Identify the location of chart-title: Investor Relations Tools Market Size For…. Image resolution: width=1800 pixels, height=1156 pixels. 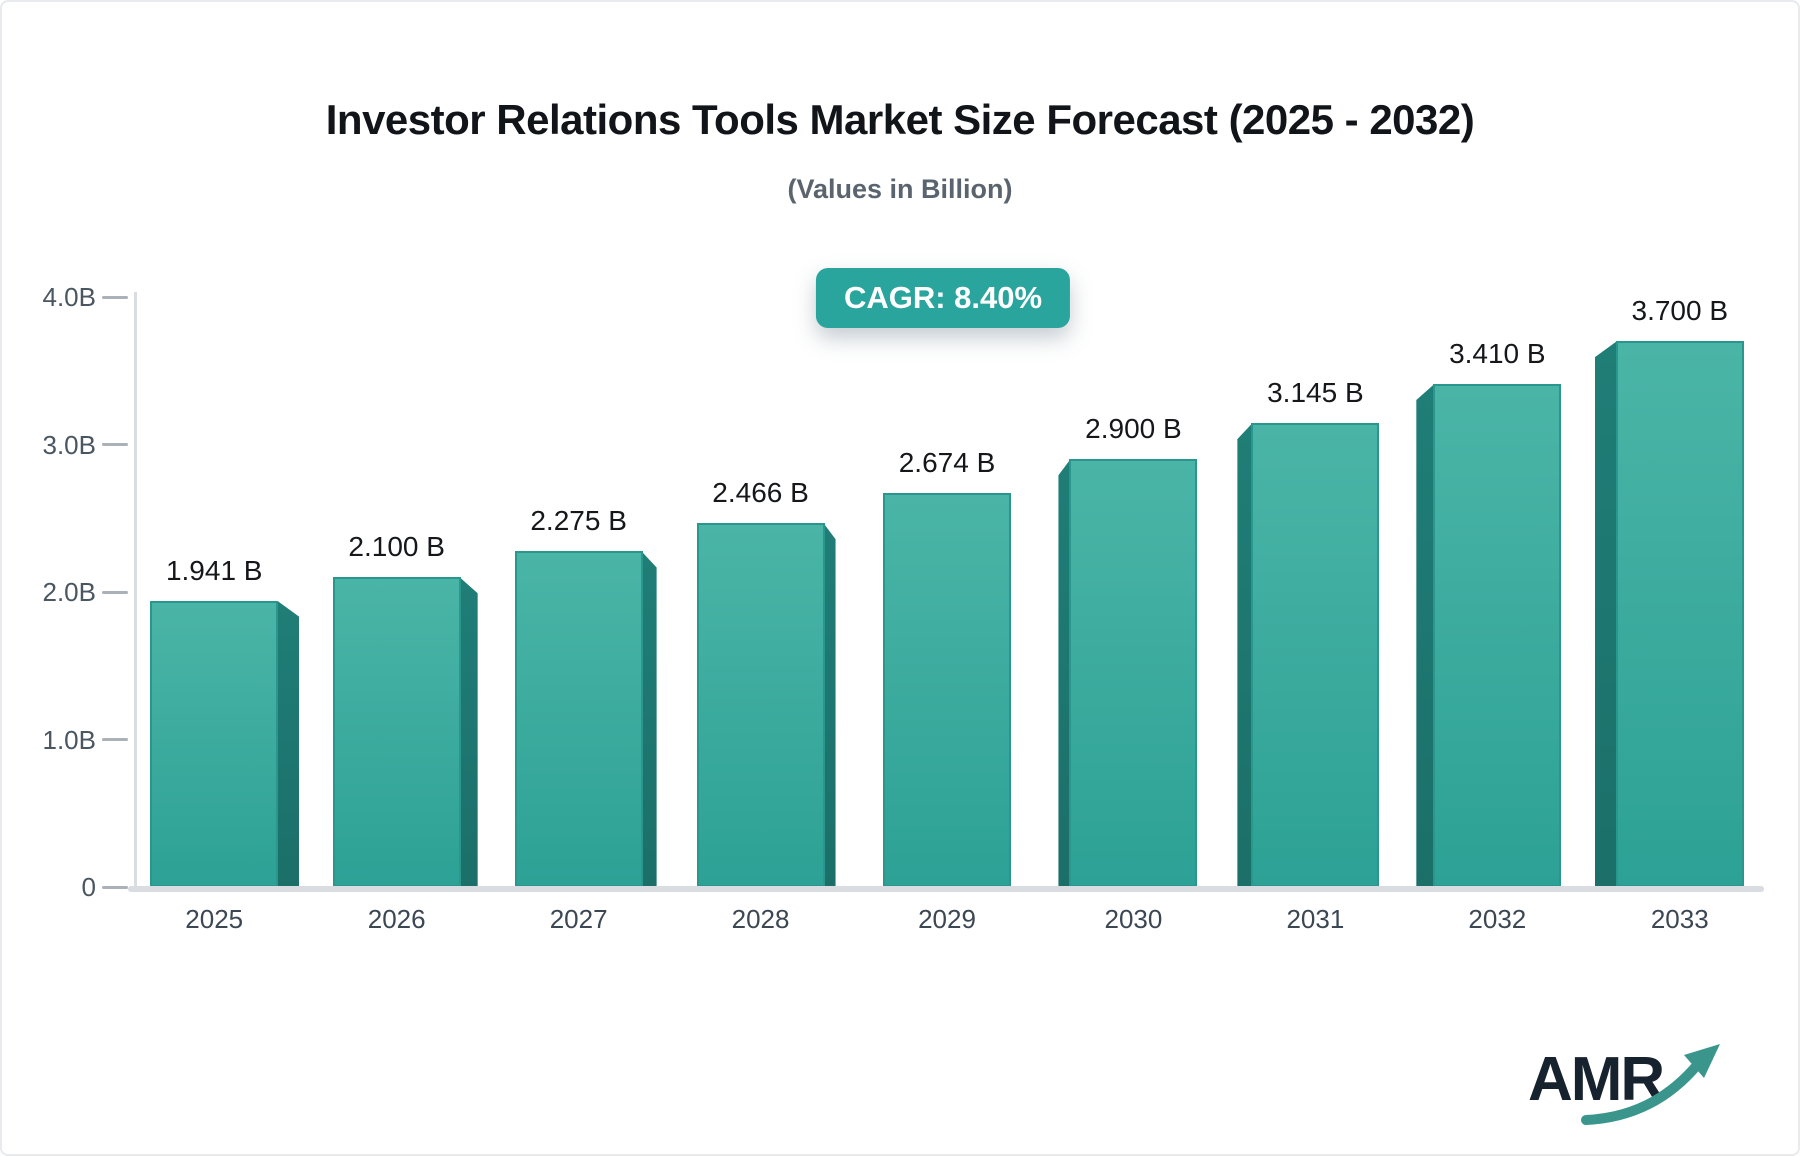
(900, 119).